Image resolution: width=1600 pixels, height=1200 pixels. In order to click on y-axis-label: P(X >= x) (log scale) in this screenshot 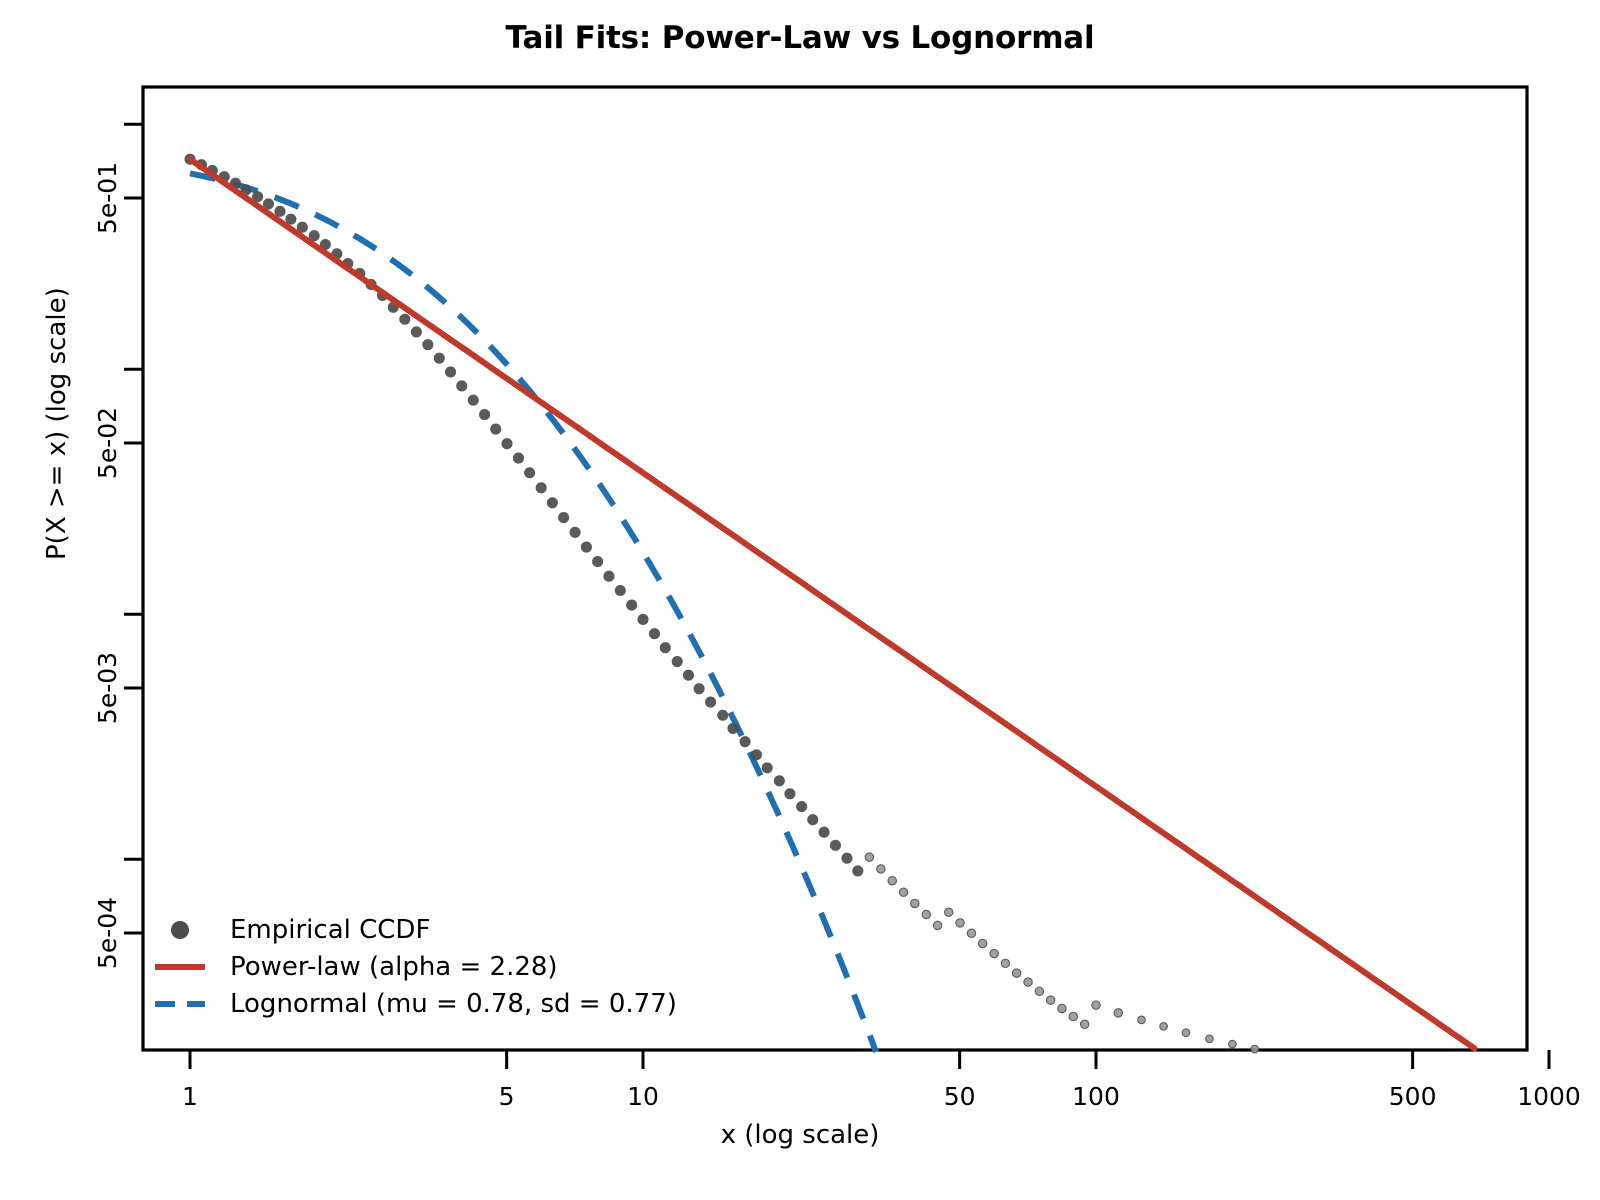, I will do `click(57, 423)`.